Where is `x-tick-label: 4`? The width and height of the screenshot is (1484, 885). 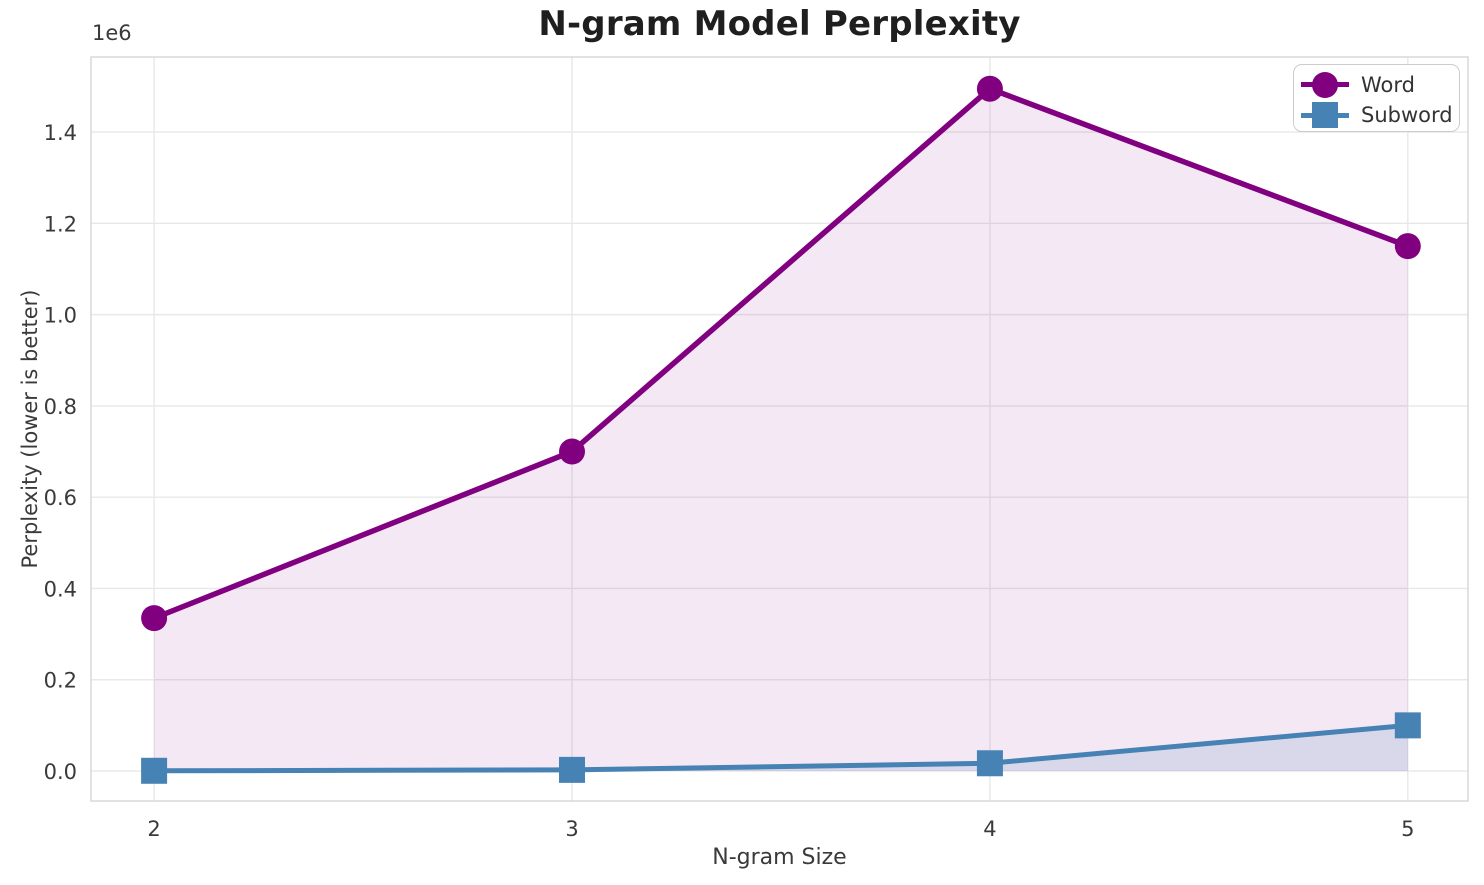 x-tick-label: 4 is located at coordinates (989, 829).